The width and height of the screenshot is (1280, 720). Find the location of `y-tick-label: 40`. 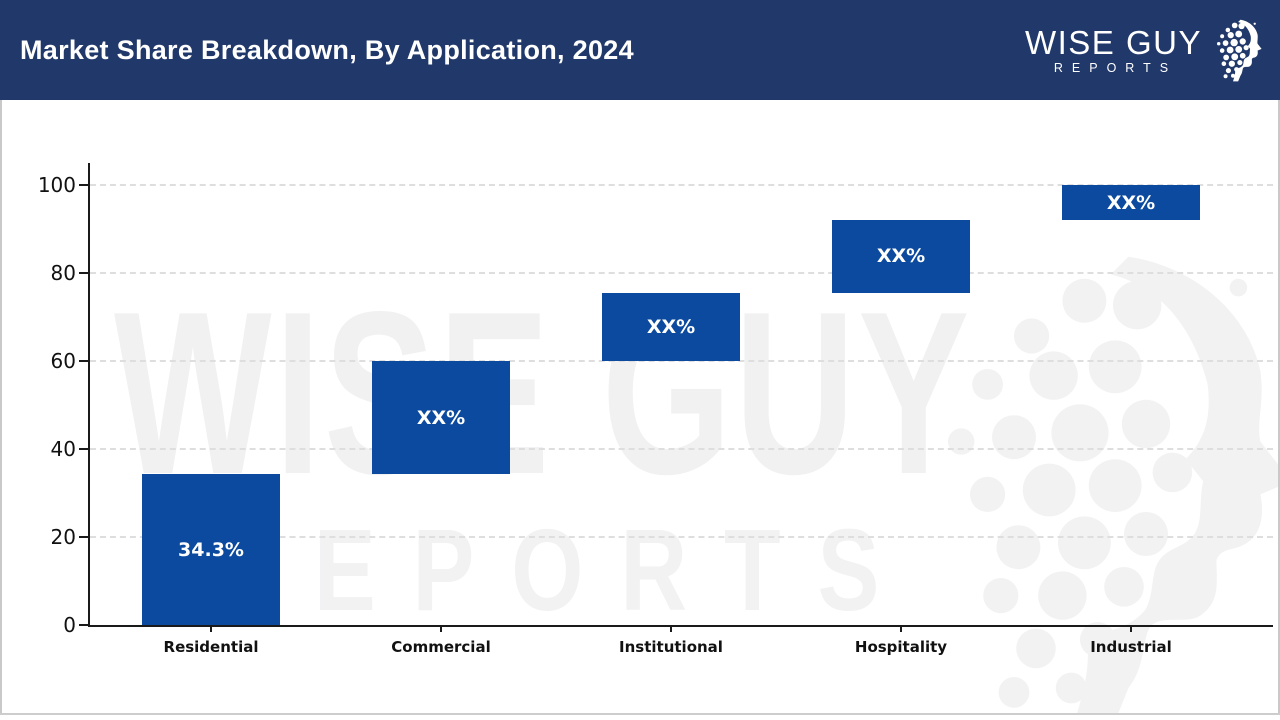

y-tick-label: 40 is located at coordinates (63, 449).